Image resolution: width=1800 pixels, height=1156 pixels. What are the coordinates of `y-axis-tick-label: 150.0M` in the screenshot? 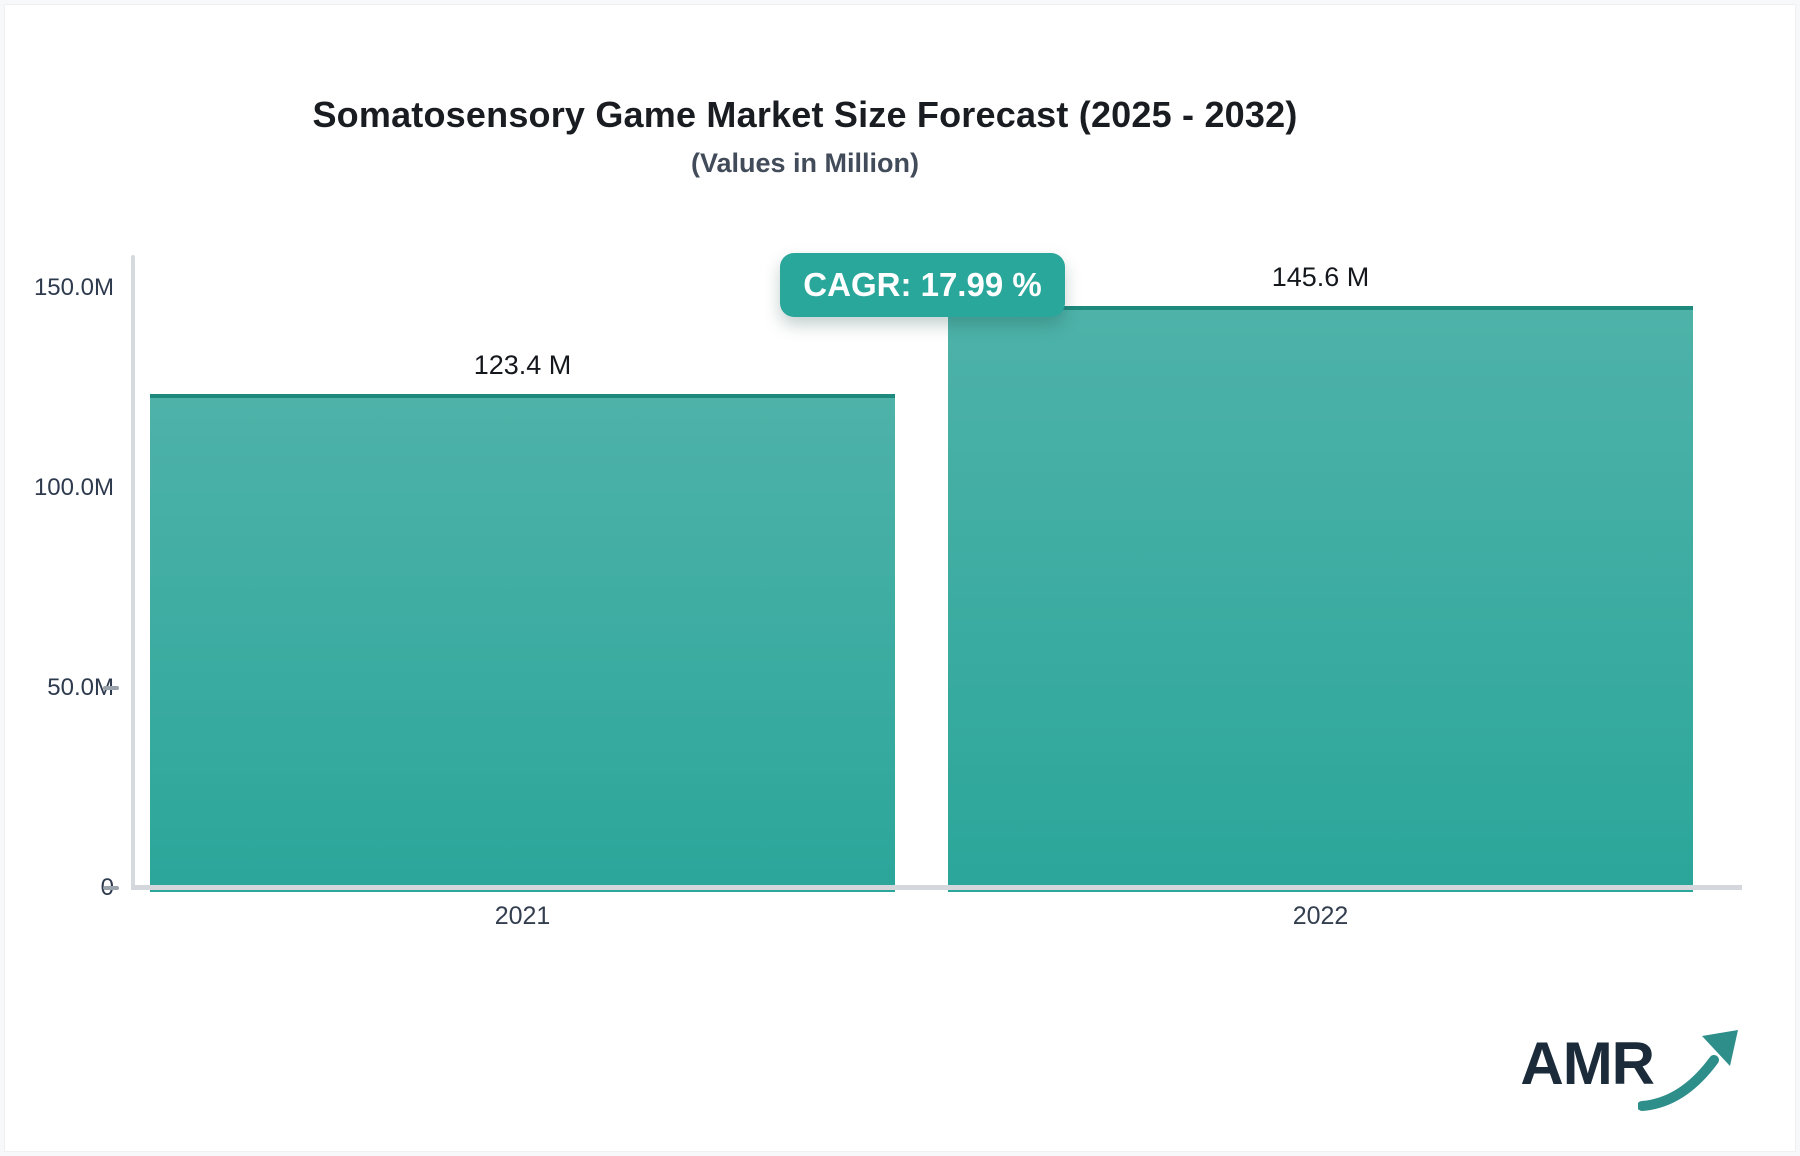 It's located at (73, 287).